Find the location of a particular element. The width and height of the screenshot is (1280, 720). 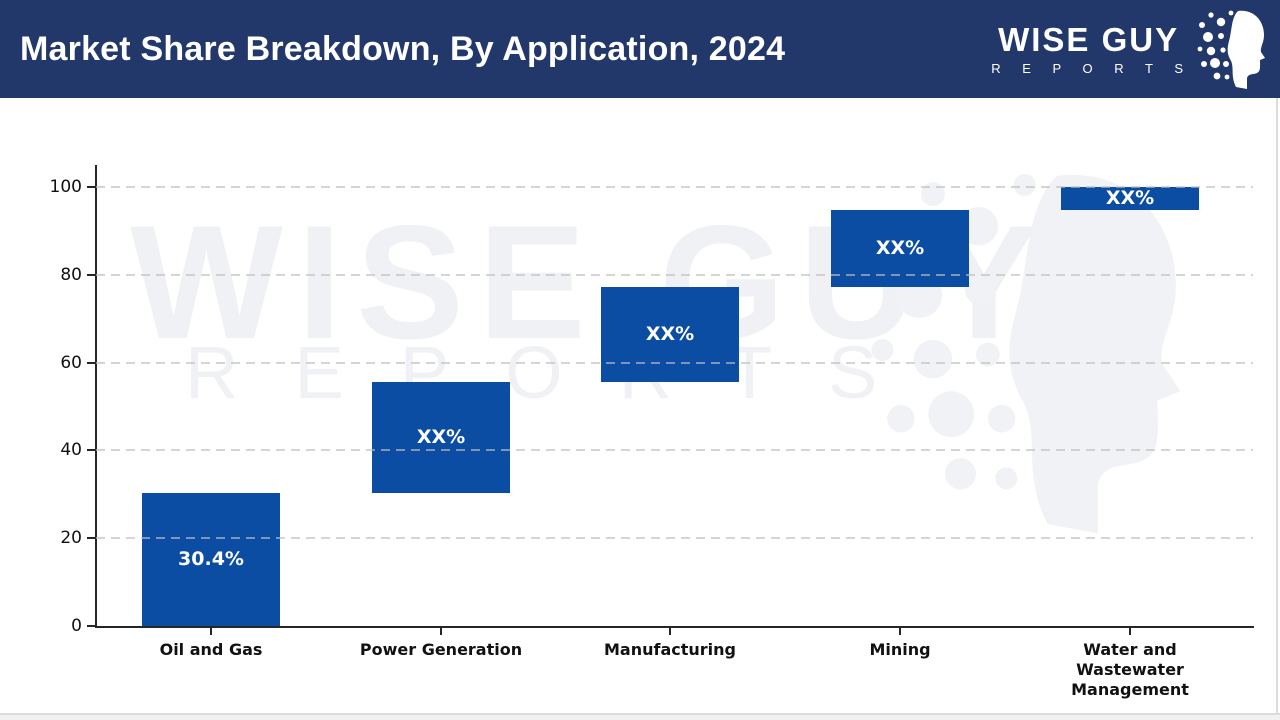

y-axis-spine is located at coordinates (96, 396).